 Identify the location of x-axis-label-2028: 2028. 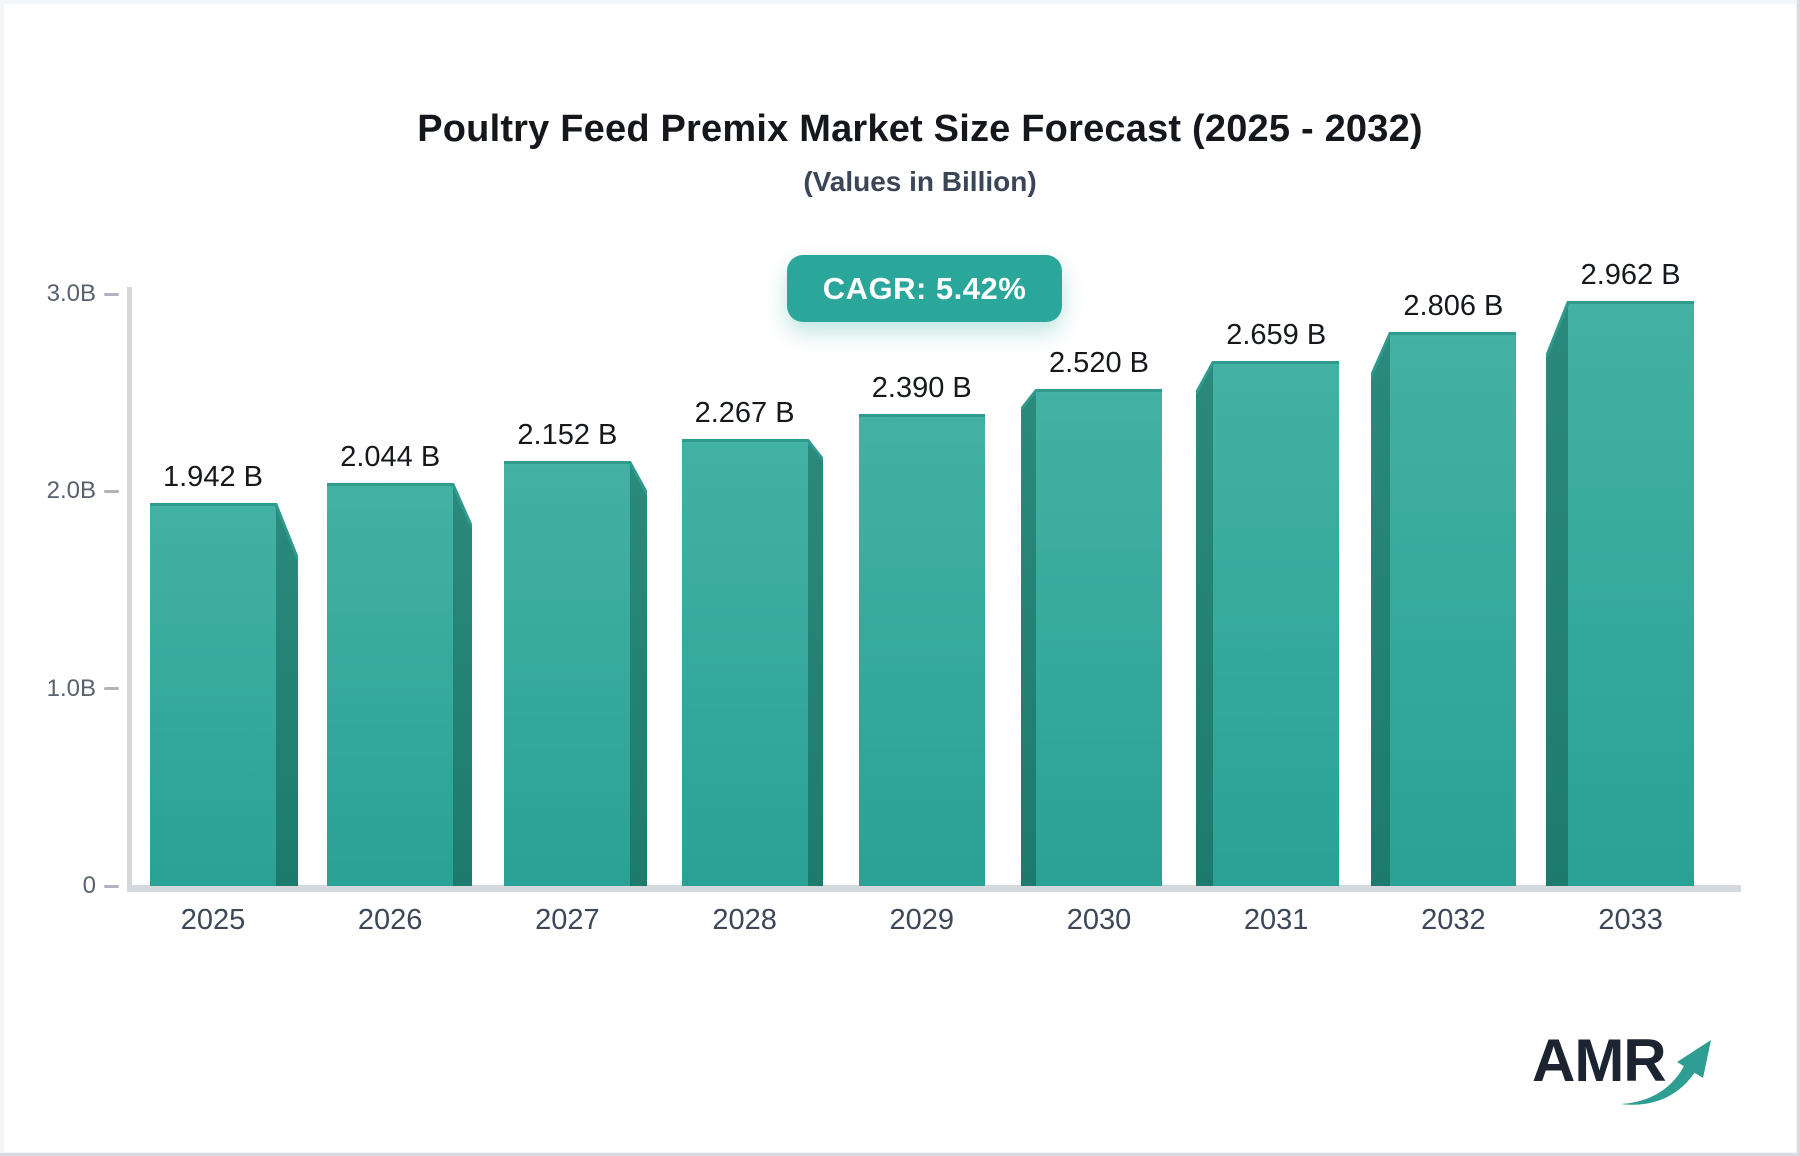
(744, 920).